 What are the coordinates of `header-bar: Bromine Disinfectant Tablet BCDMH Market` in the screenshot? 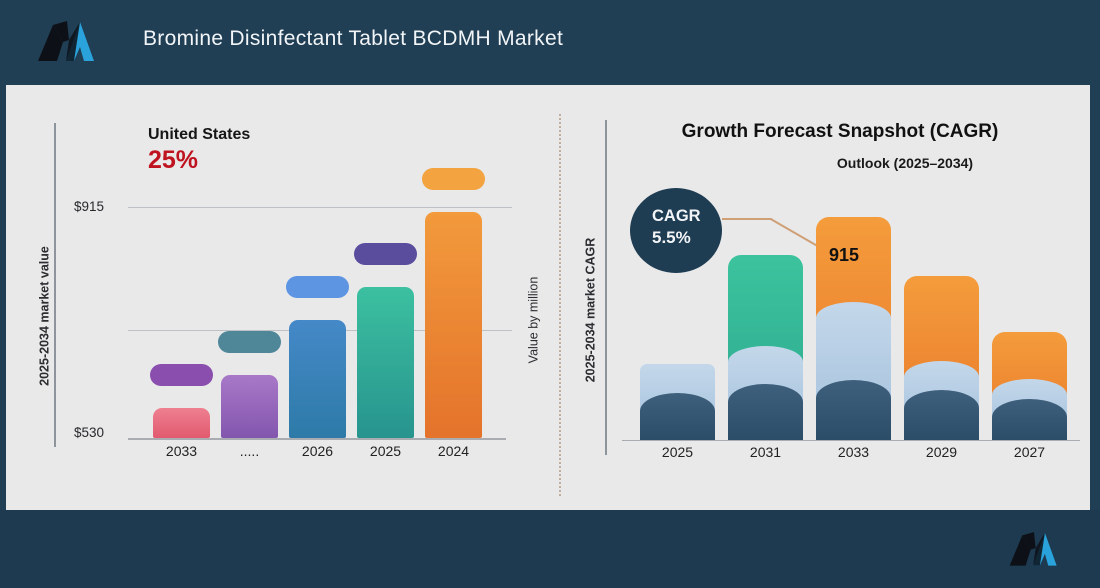 It's located at (550, 42).